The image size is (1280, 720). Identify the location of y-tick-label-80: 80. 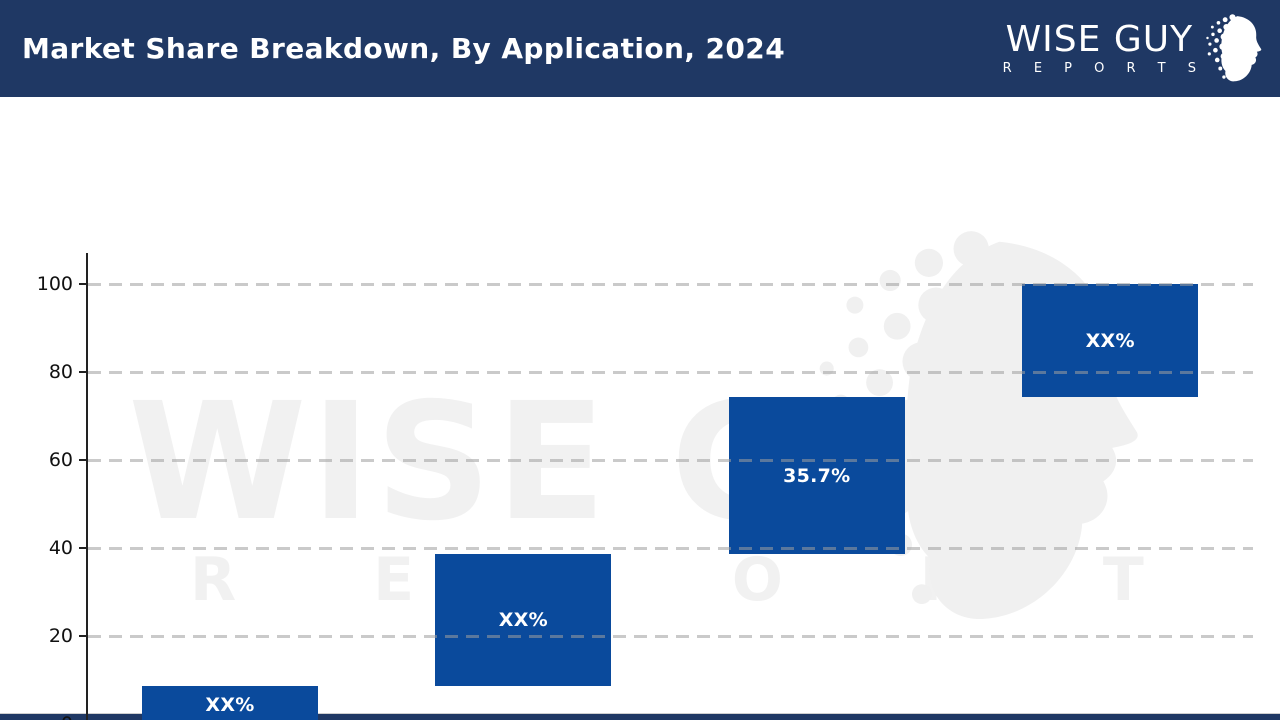
(60, 372).